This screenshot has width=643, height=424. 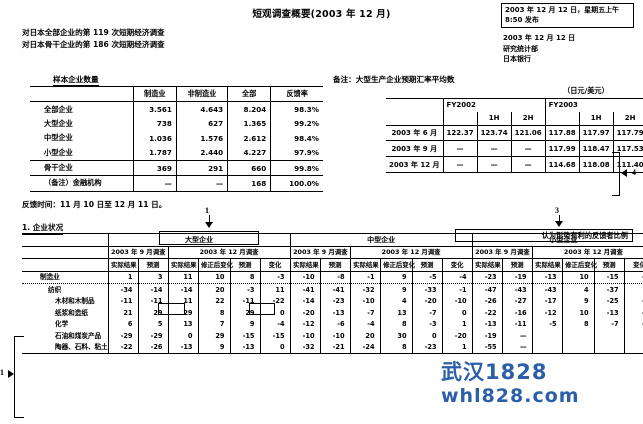 I want to click on table-header-row: 制造业 非制造业 全部 反馈率, so click(x=176, y=94).